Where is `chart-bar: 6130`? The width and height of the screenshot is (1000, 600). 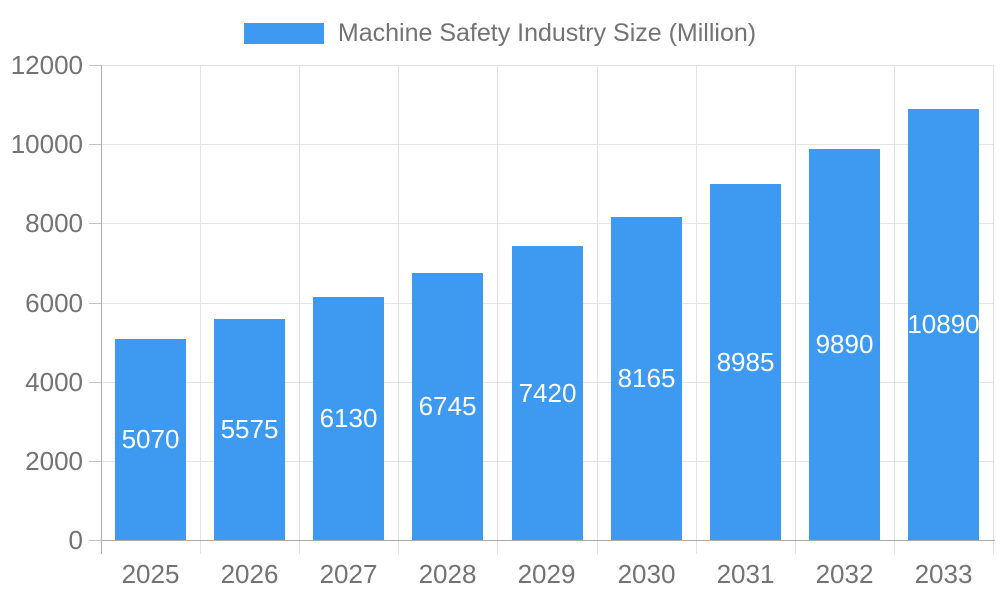
chart-bar: 6130 is located at coordinates (348, 418).